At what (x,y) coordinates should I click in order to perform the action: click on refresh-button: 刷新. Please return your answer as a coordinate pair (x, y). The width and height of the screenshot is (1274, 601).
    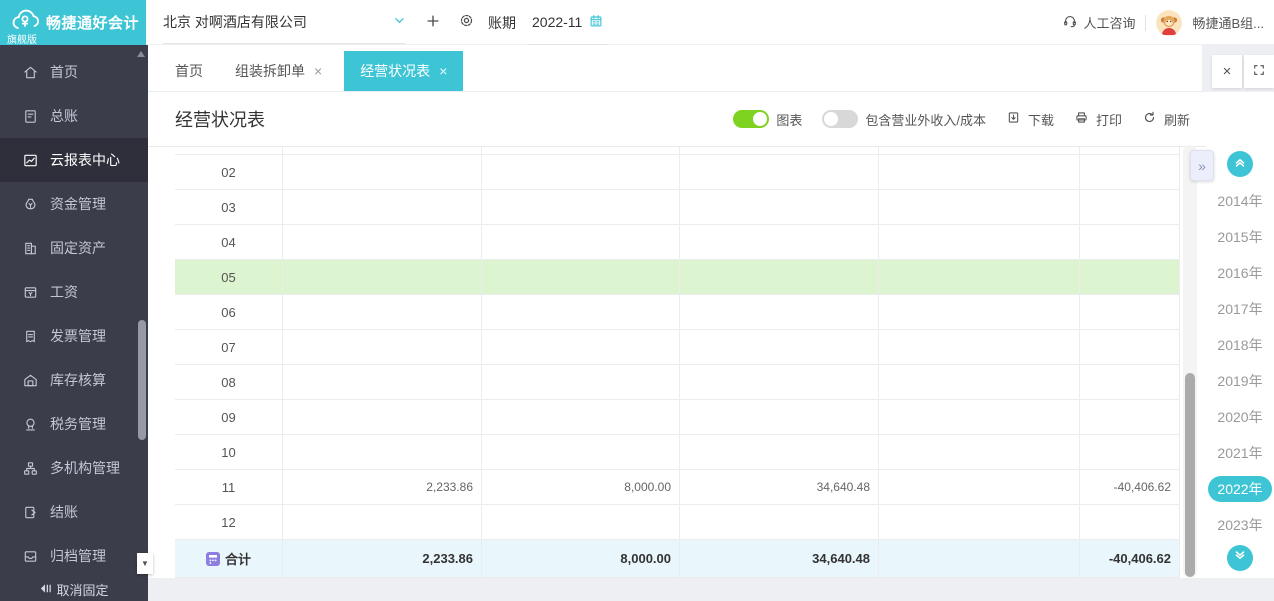
    Looking at the image, I should click on (1166, 119).